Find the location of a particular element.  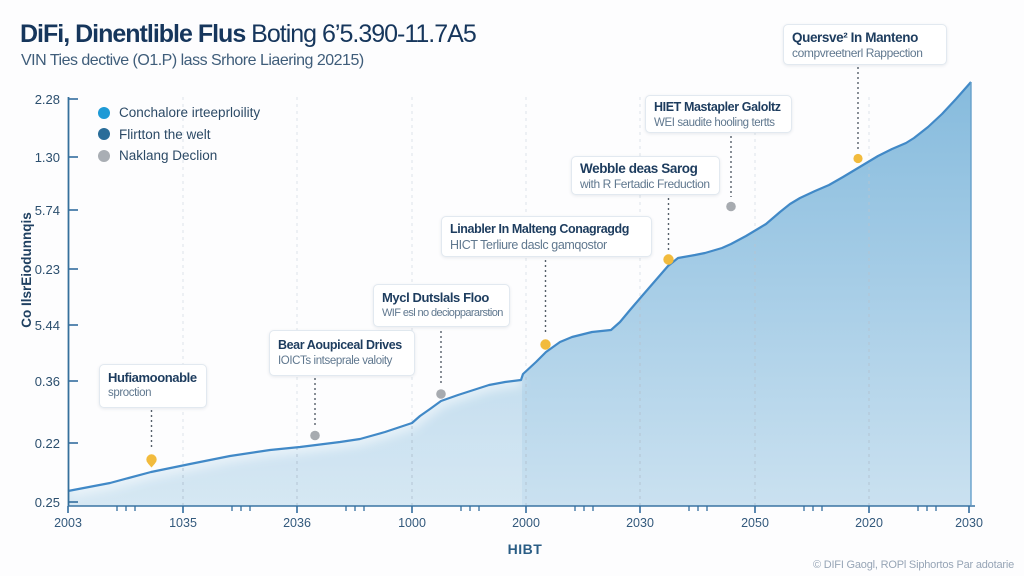

svg-text: 2020 is located at coordinates (869, 523).